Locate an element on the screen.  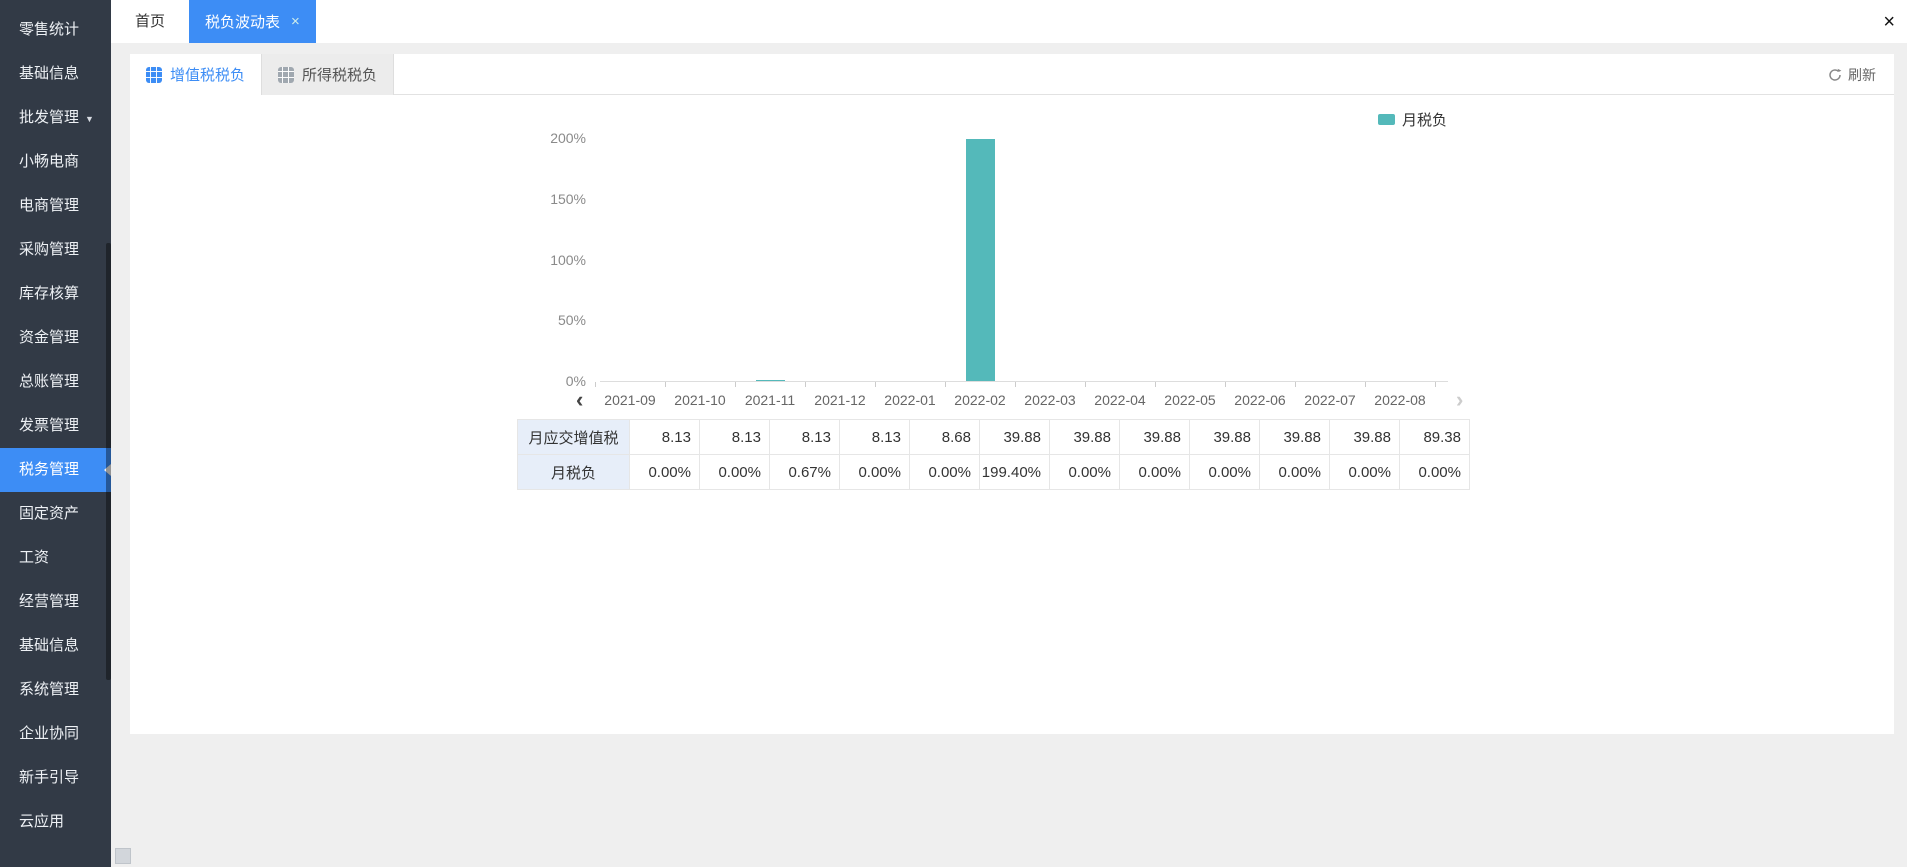
sidebar-item-label: 零售统计 is located at coordinates (49, 29).